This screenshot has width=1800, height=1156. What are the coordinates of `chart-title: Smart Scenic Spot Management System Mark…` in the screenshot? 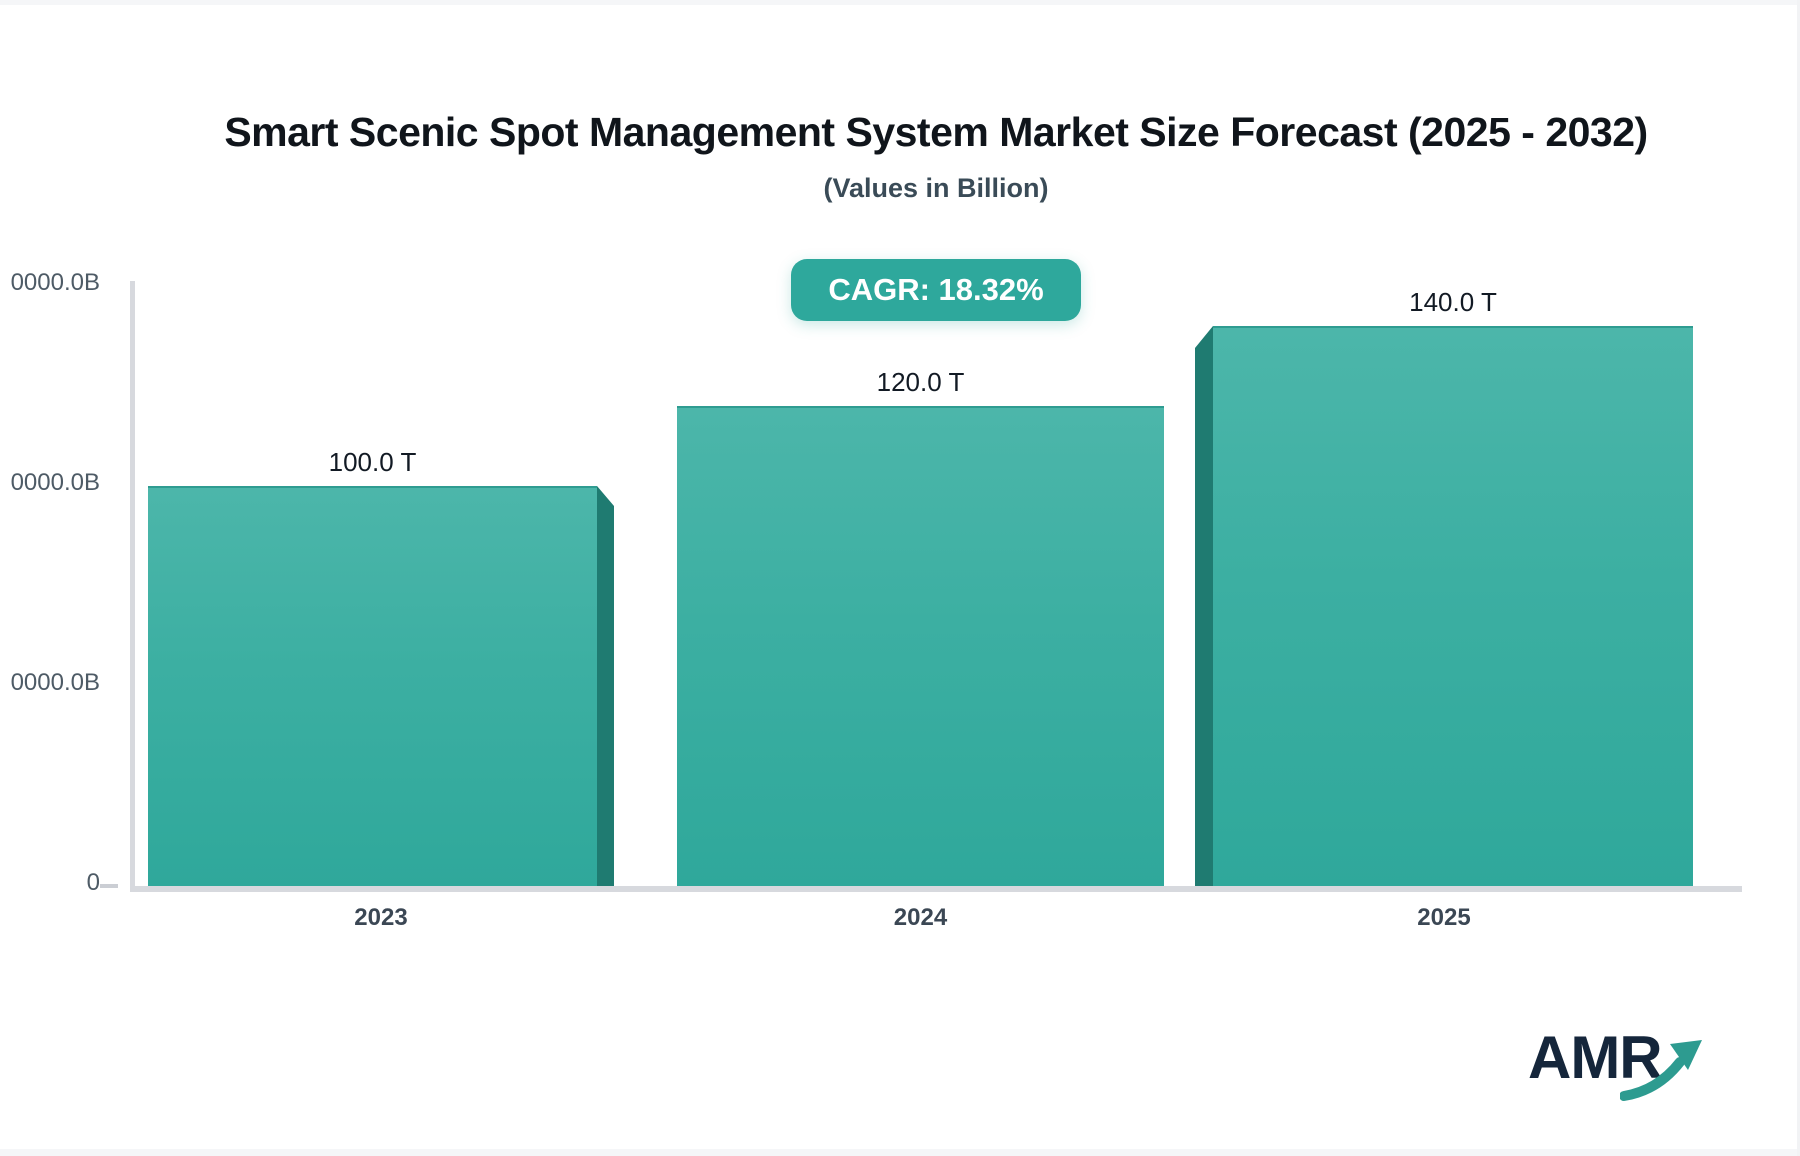 It's located at (936, 132).